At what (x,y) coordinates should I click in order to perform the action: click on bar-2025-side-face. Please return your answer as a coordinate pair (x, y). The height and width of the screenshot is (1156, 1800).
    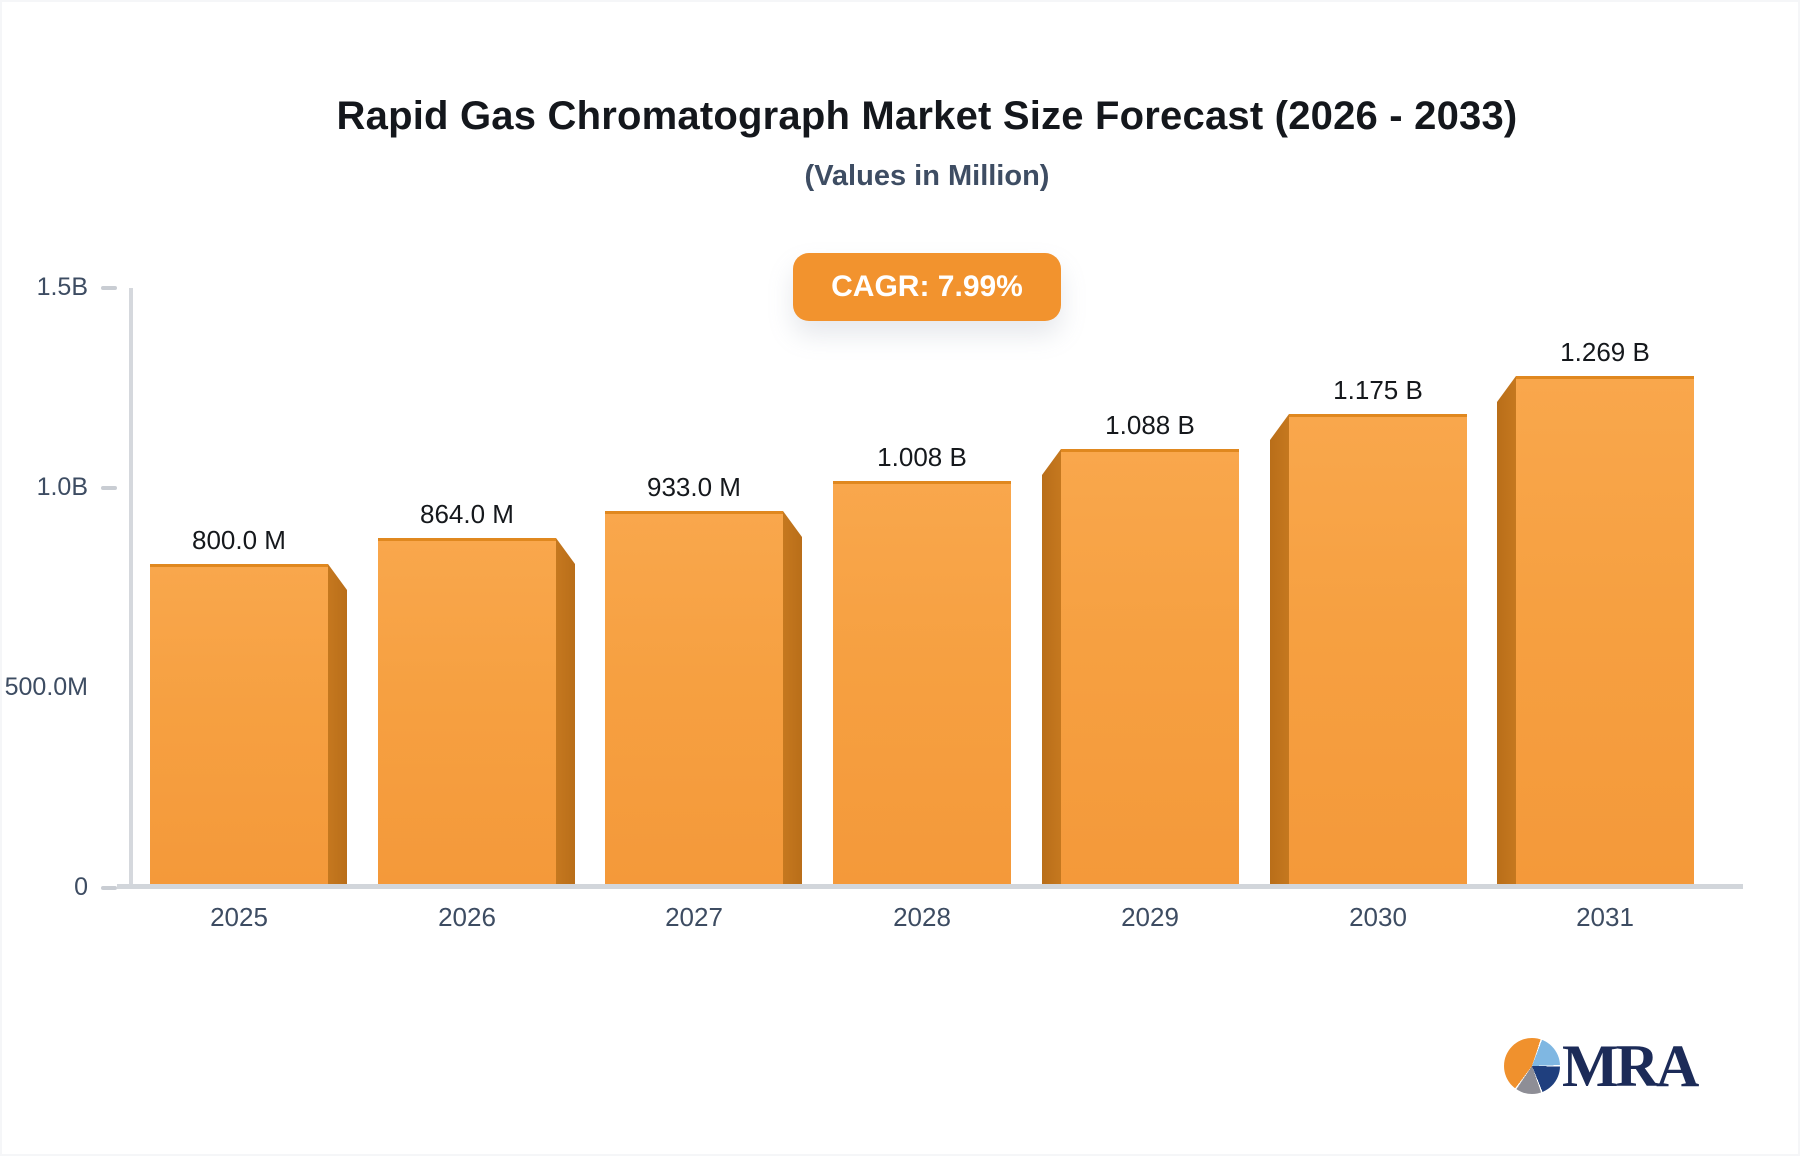
    Looking at the image, I should click on (337, 724).